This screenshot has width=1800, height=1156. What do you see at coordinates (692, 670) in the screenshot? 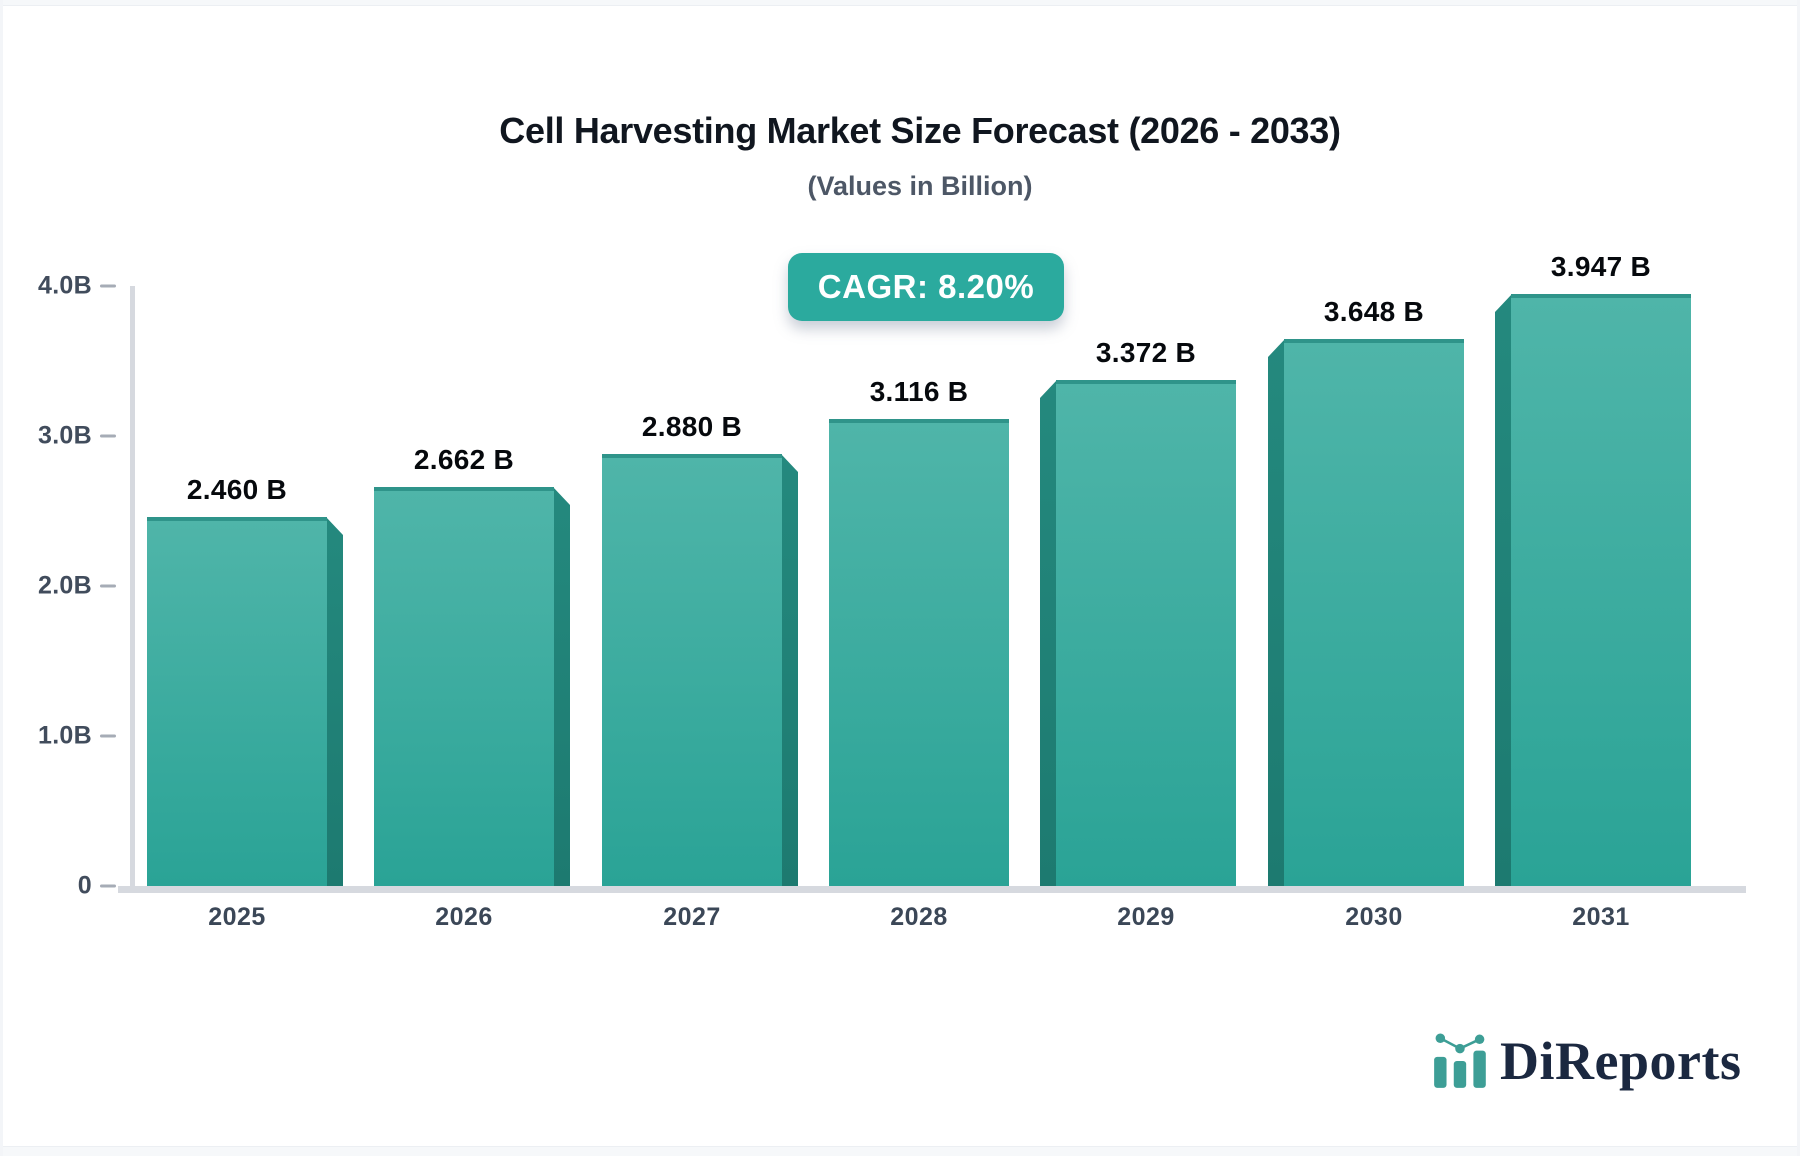
I see `bar-2027` at bounding box center [692, 670].